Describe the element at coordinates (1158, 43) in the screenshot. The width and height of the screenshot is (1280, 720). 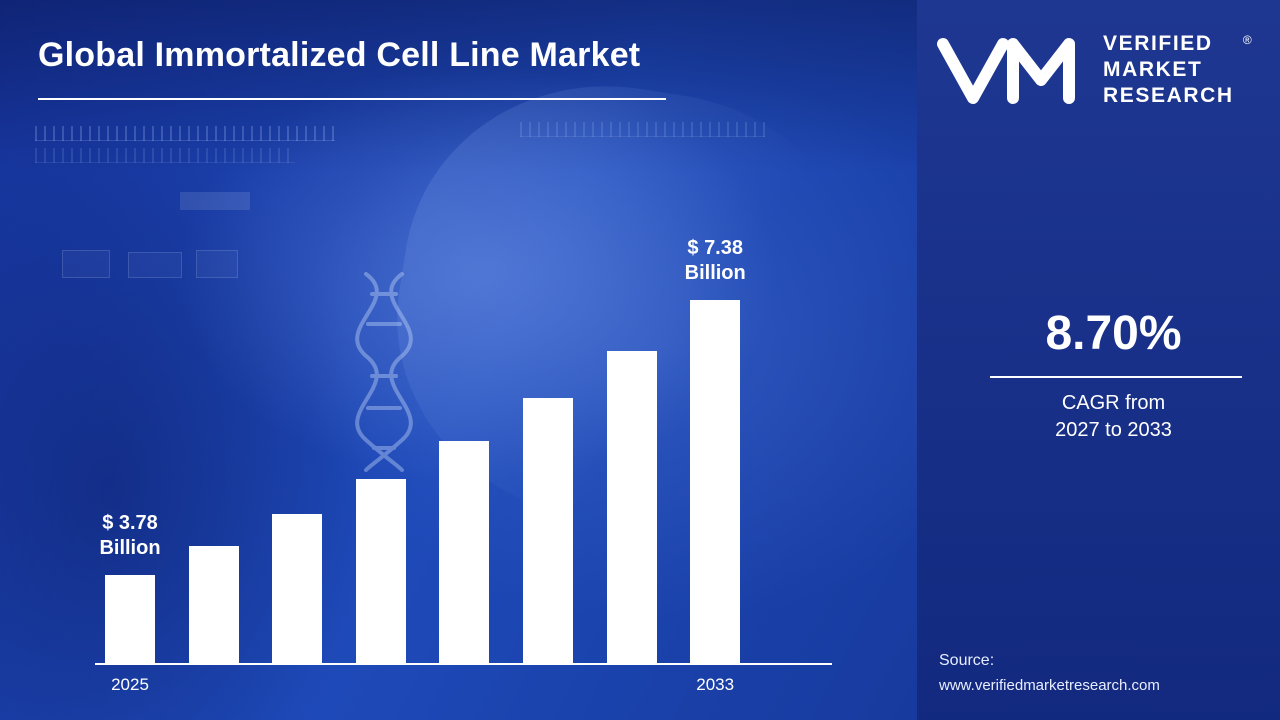
I see `logo-line-verified: VERIFIED` at that location.